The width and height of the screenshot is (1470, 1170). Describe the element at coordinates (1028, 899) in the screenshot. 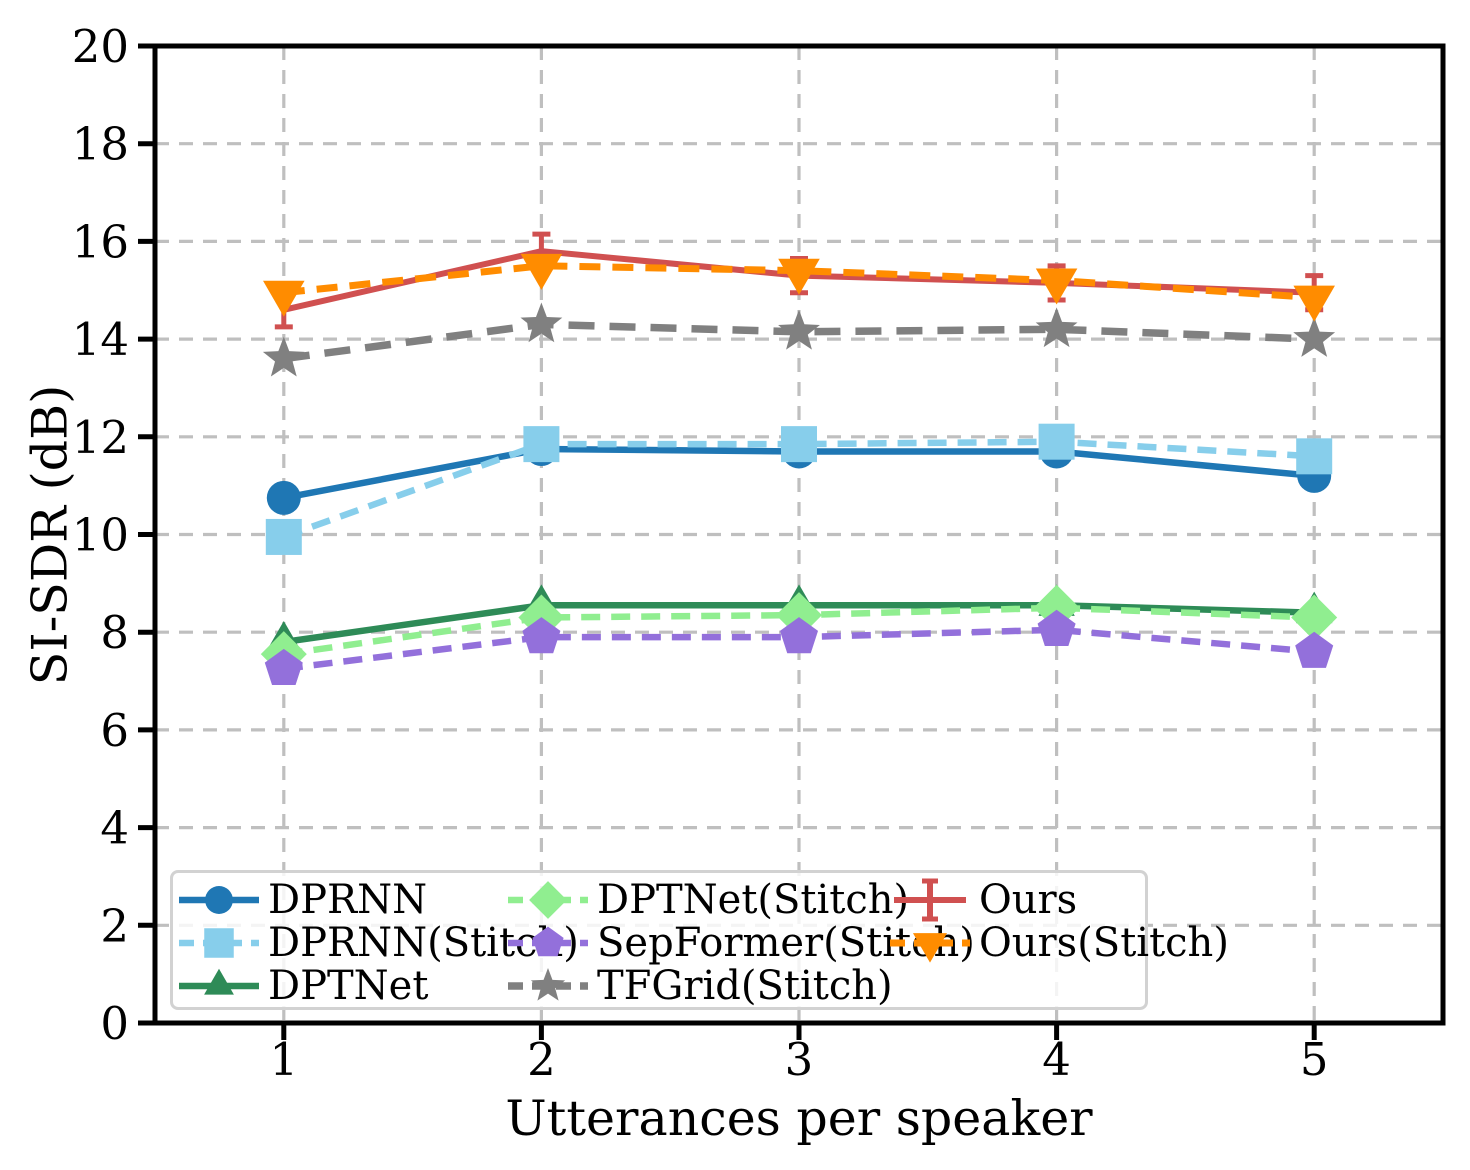

I see `legend-label: Ours` at that location.